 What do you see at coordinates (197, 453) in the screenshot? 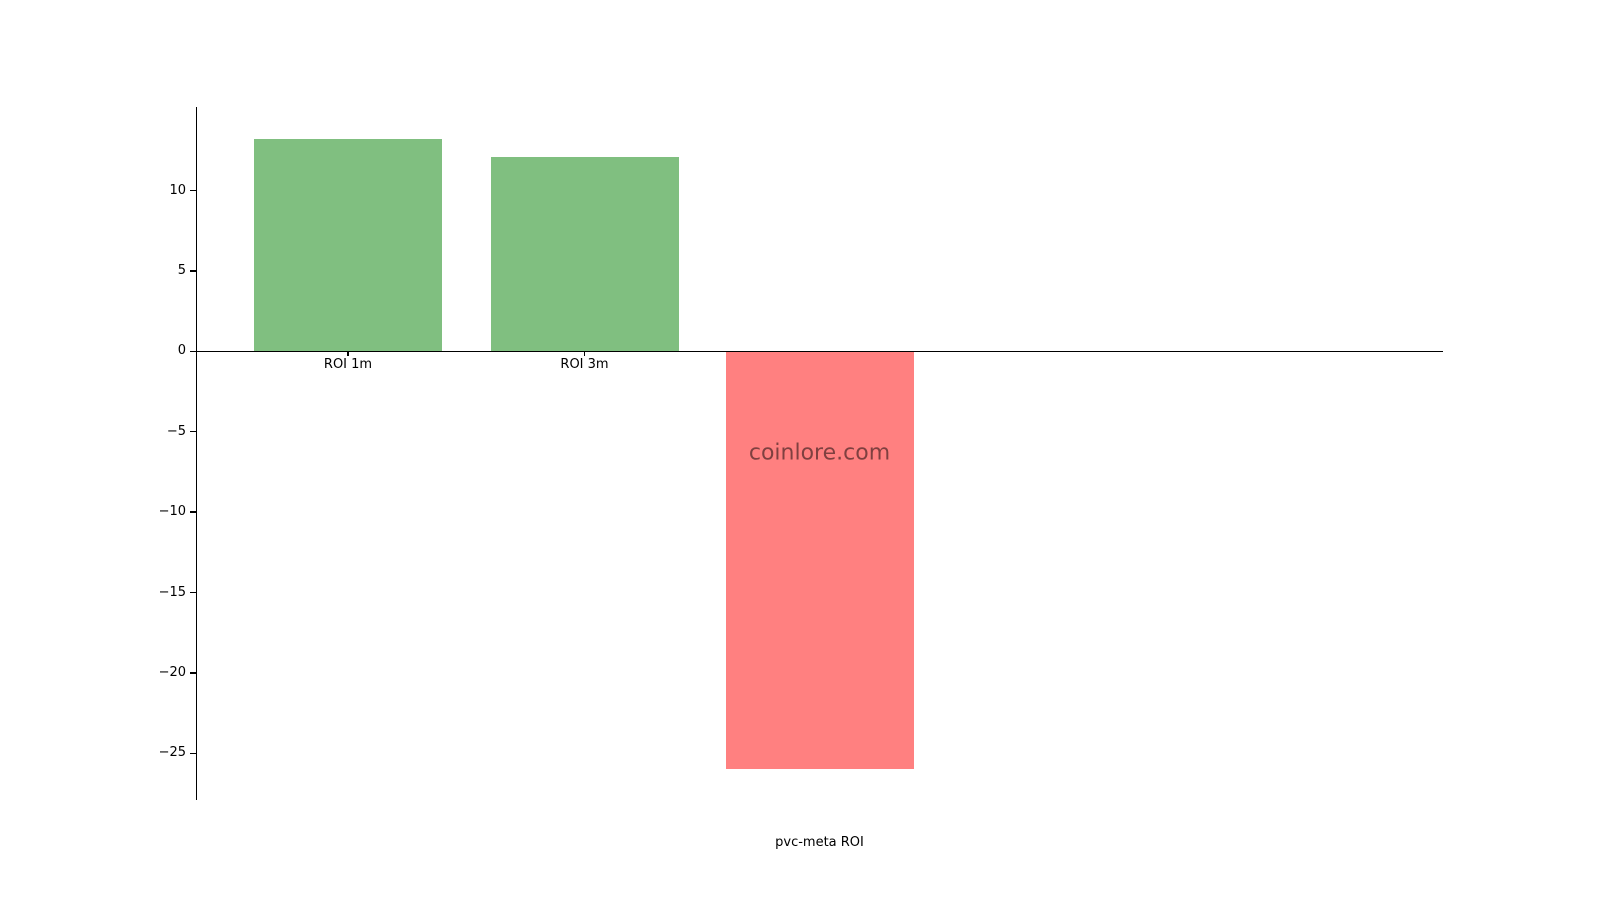
I see `y-axis-spine` at bounding box center [197, 453].